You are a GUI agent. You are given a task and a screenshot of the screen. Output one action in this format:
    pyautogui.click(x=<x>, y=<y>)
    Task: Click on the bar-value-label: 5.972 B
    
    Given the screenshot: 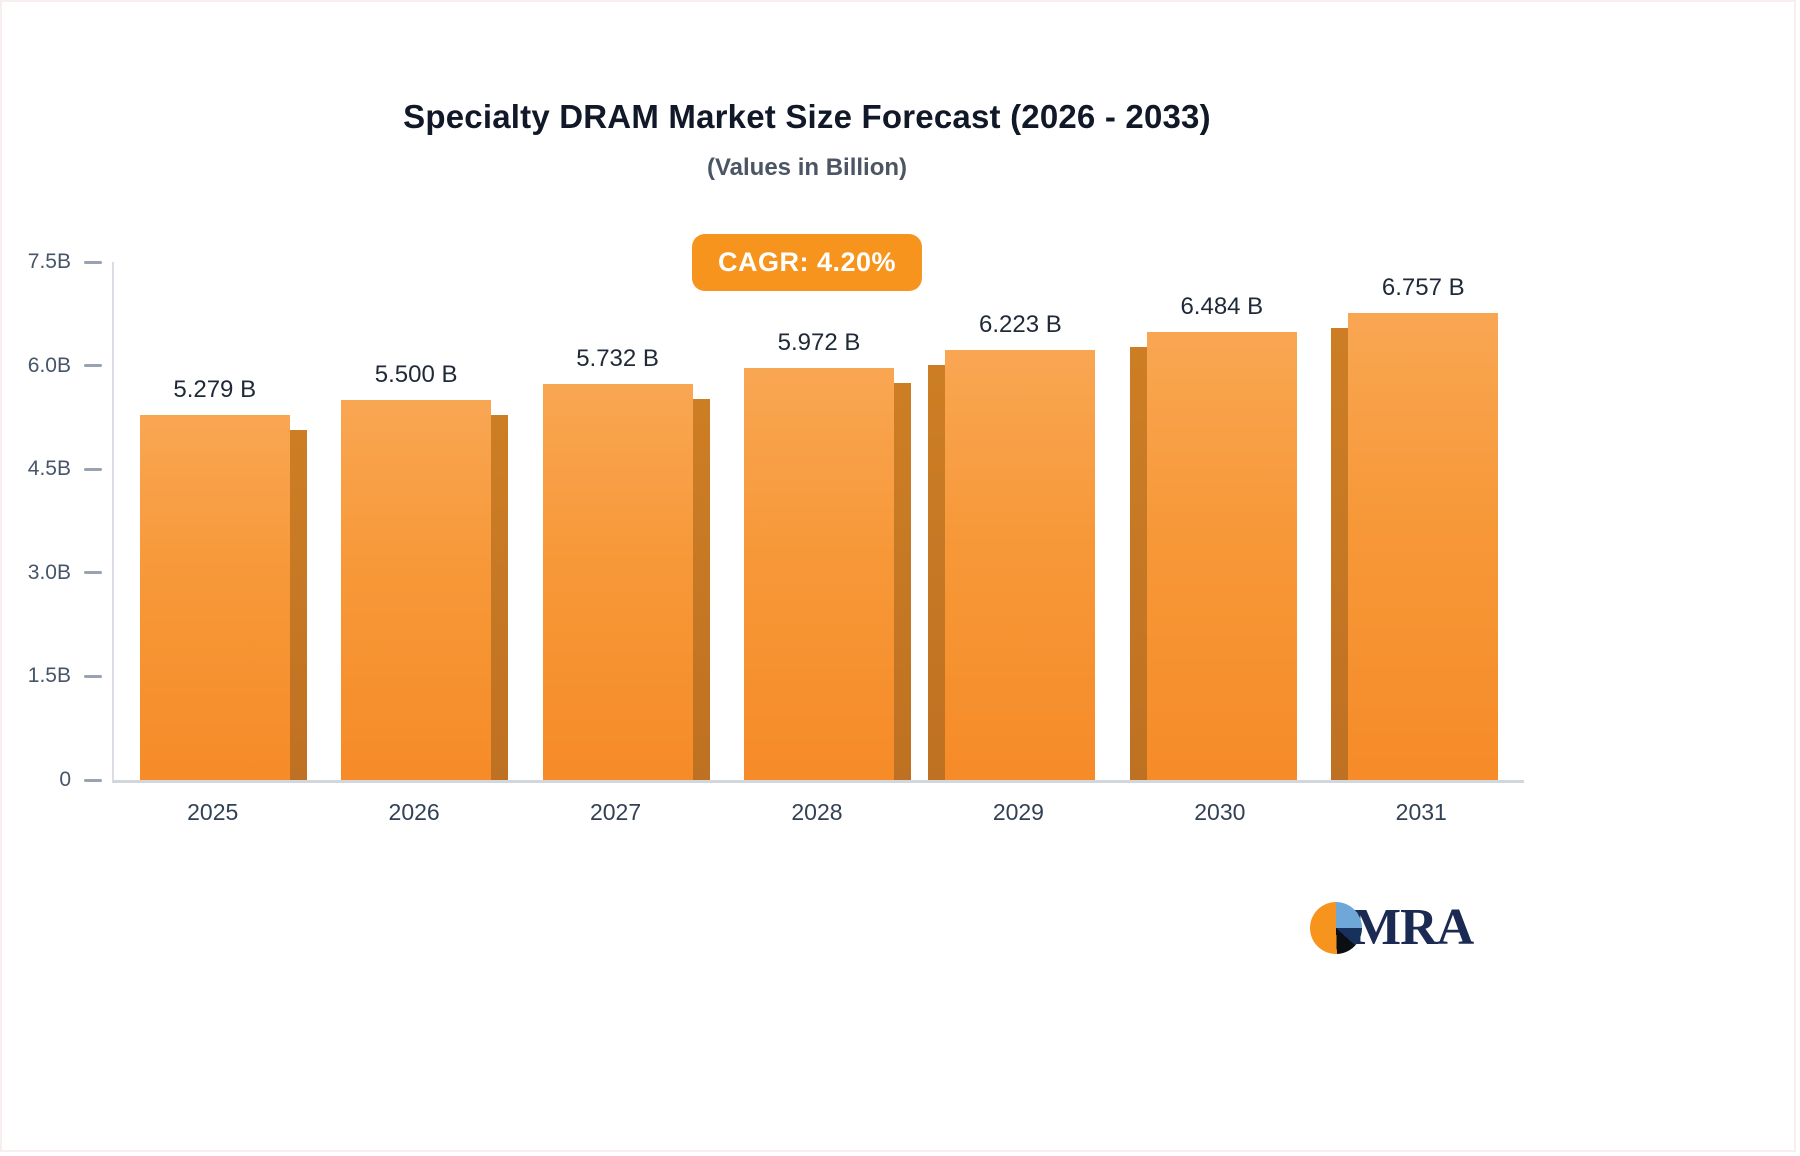 What is the action you would take?
    pyautogui.click(x=819, y=342)
    